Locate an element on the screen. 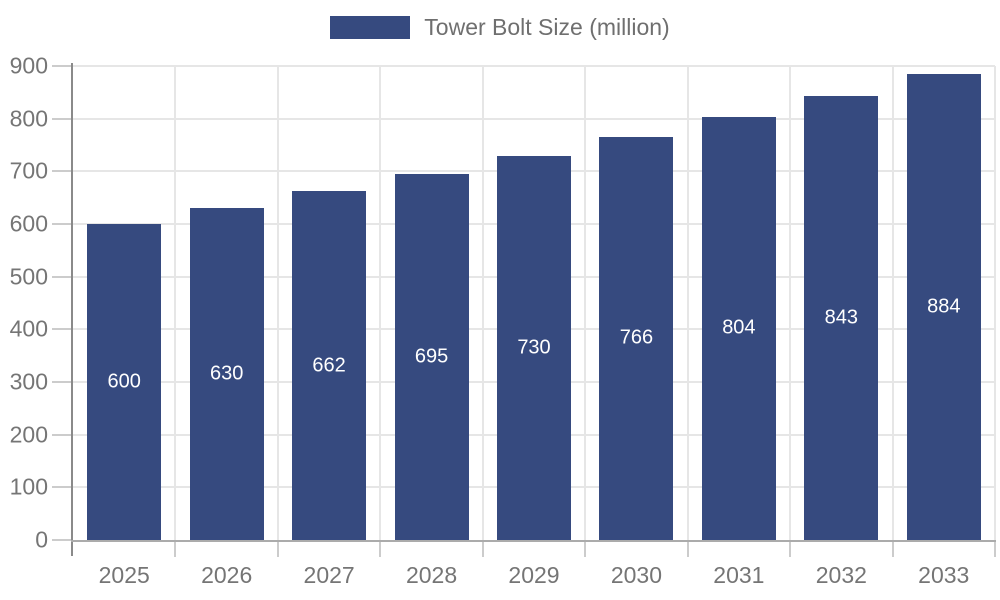  legend-swatch is located at coordinates (370, 27).